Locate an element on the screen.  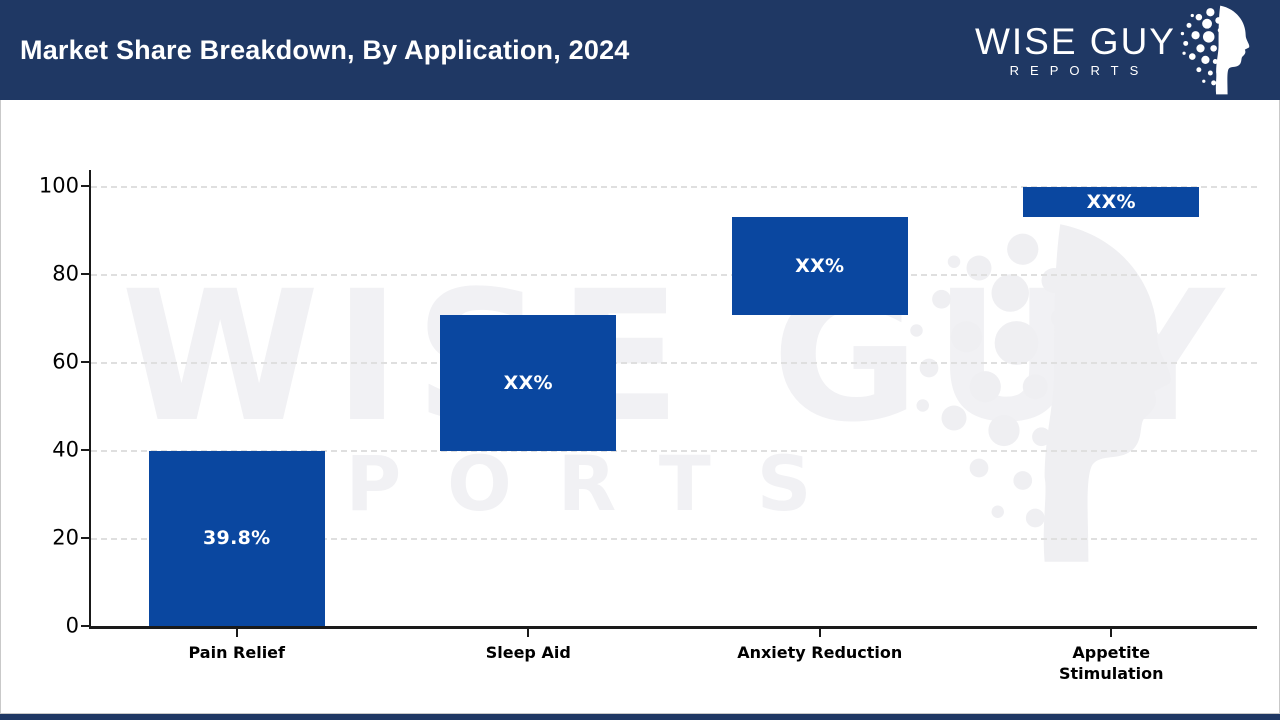
footer-strip is located at coordinates (640, 717).